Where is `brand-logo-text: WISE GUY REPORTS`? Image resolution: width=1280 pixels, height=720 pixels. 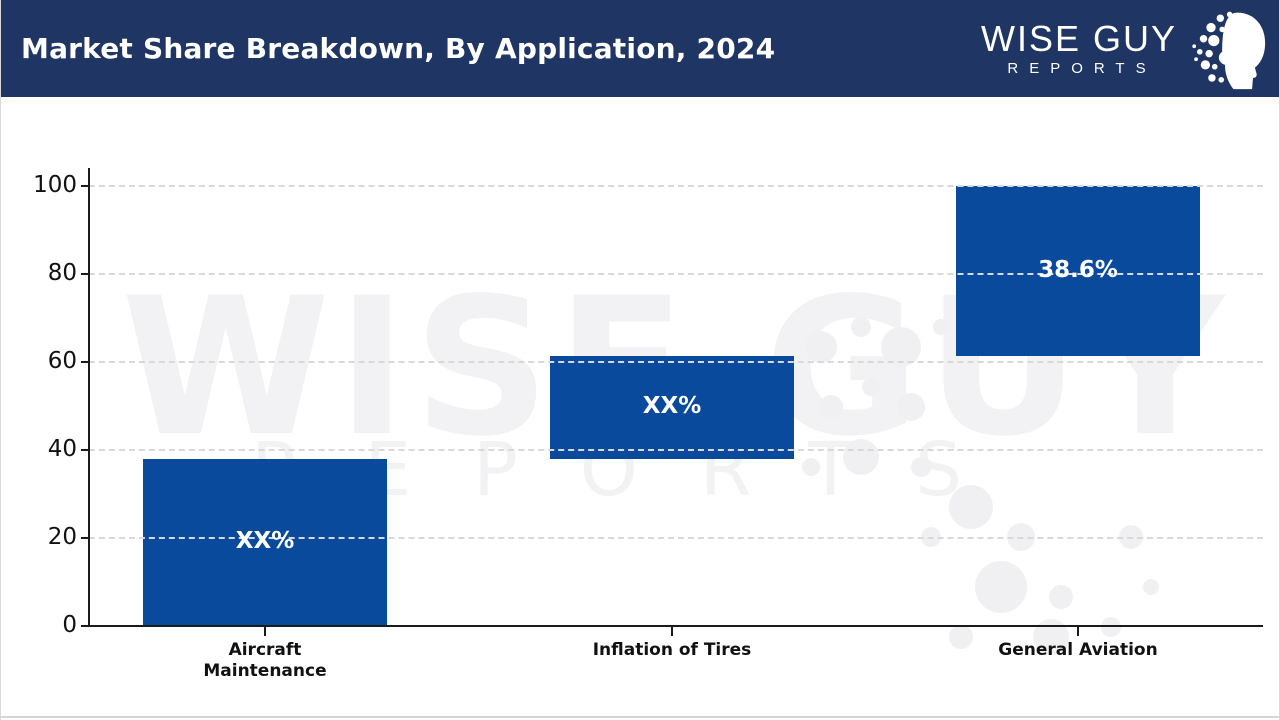
brand-logo-text: WISE GUY REPORTS is located at coordinates (1078, 48).